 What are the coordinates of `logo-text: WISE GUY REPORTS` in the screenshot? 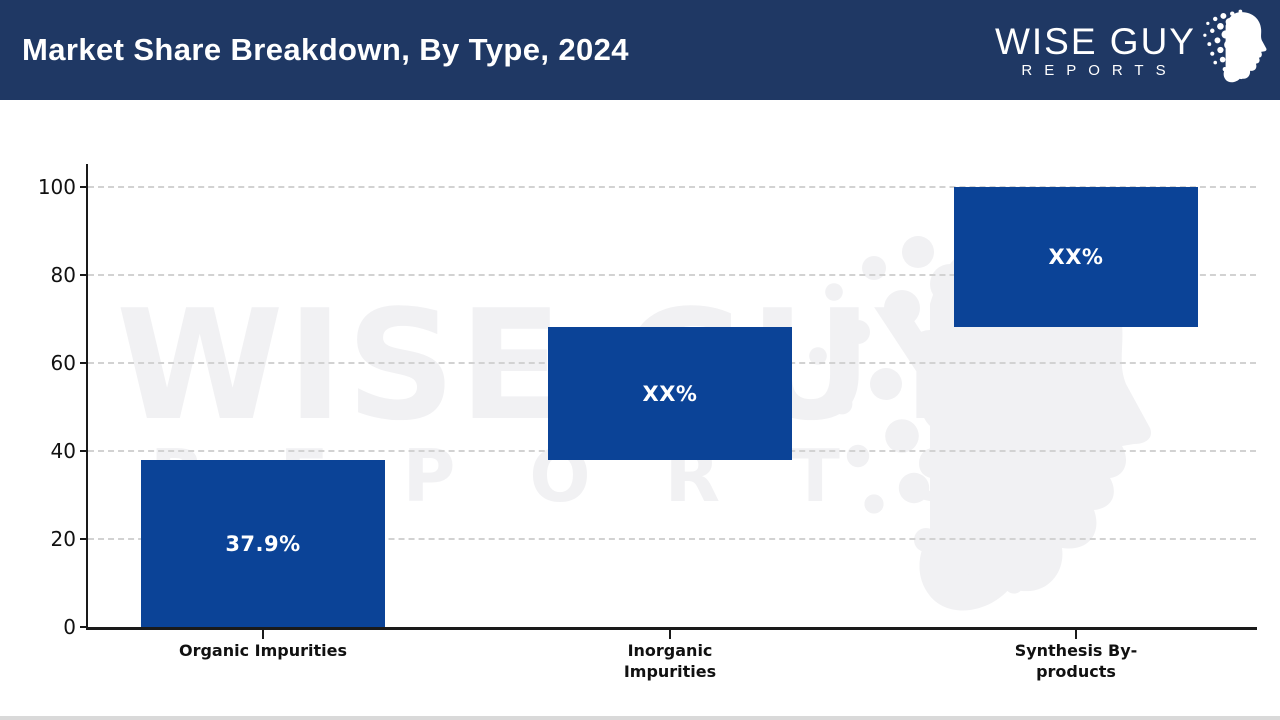 It's located at (1095, 50).